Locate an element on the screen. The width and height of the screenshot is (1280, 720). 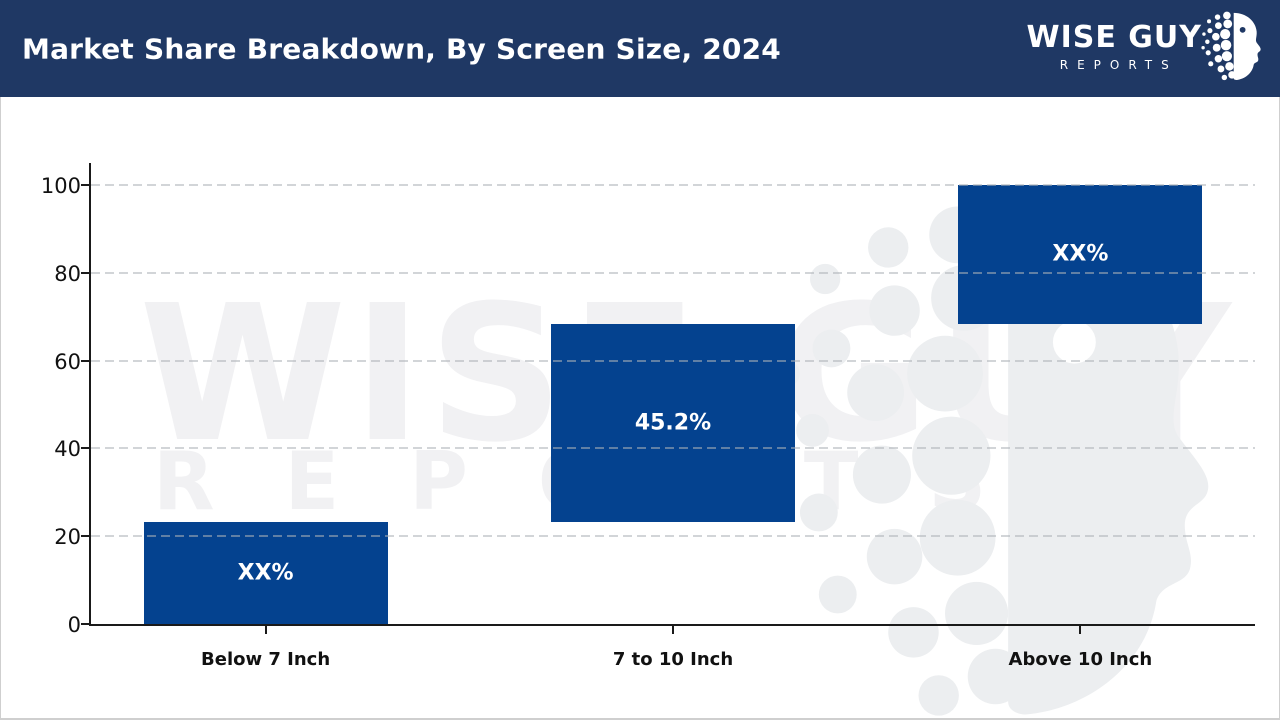
logo-wordmark: WISE GUY is located at coordinates (1114, 37).